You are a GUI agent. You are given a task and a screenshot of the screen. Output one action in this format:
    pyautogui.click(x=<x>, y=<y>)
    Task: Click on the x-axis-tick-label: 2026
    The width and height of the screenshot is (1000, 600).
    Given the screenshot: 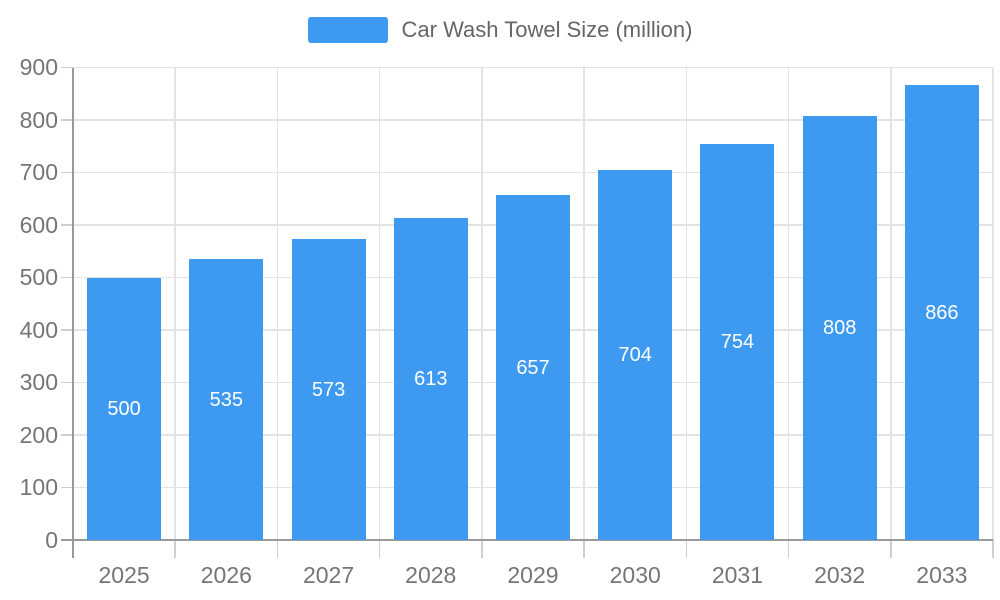 What is the action you would take?
    pyautogui.click(x=226, y=575)
    